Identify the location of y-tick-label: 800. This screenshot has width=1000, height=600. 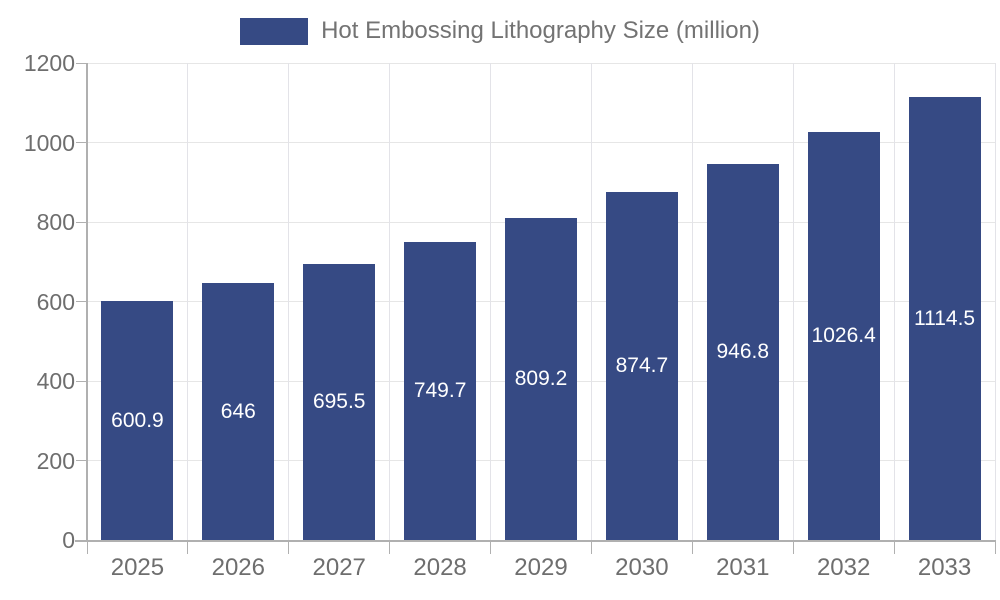
(55, 222).